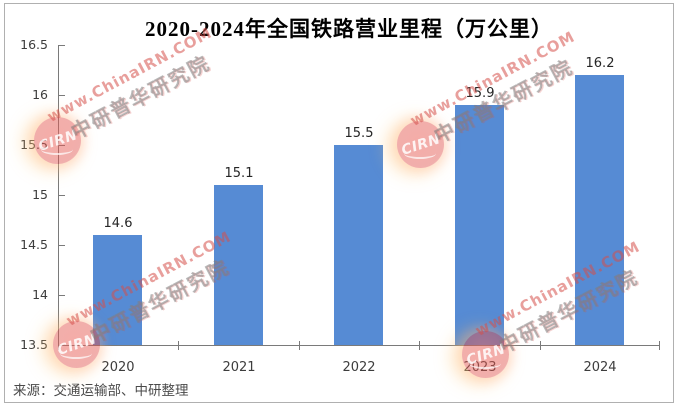 The image size is (678, 417). I want to click on bar-2021, so click(238, 265).